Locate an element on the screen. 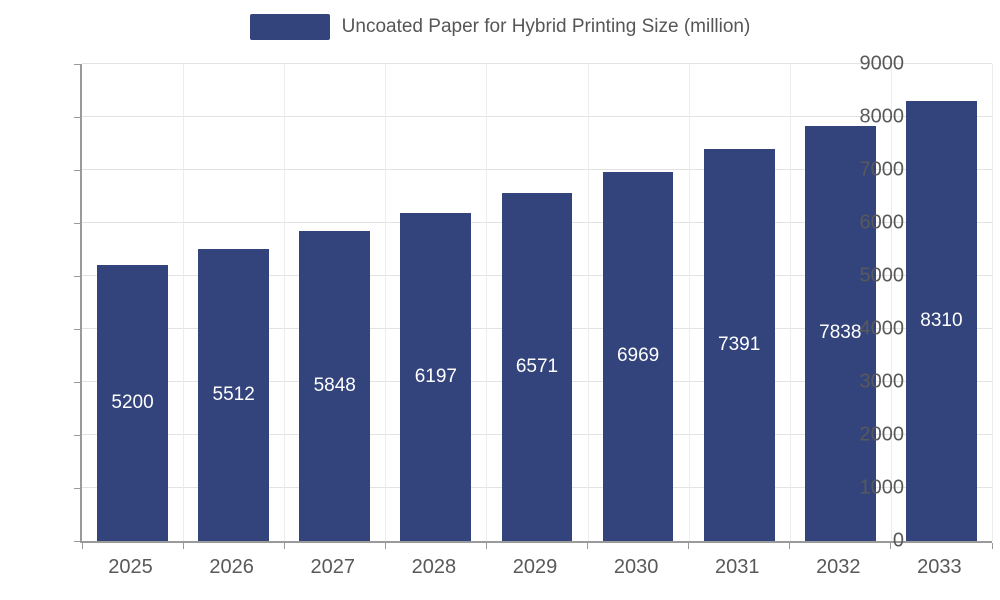 Image resolution: width=1000 pixels, height=600 pixels. bar-band: 8310 is located at coordinates (941, 302).